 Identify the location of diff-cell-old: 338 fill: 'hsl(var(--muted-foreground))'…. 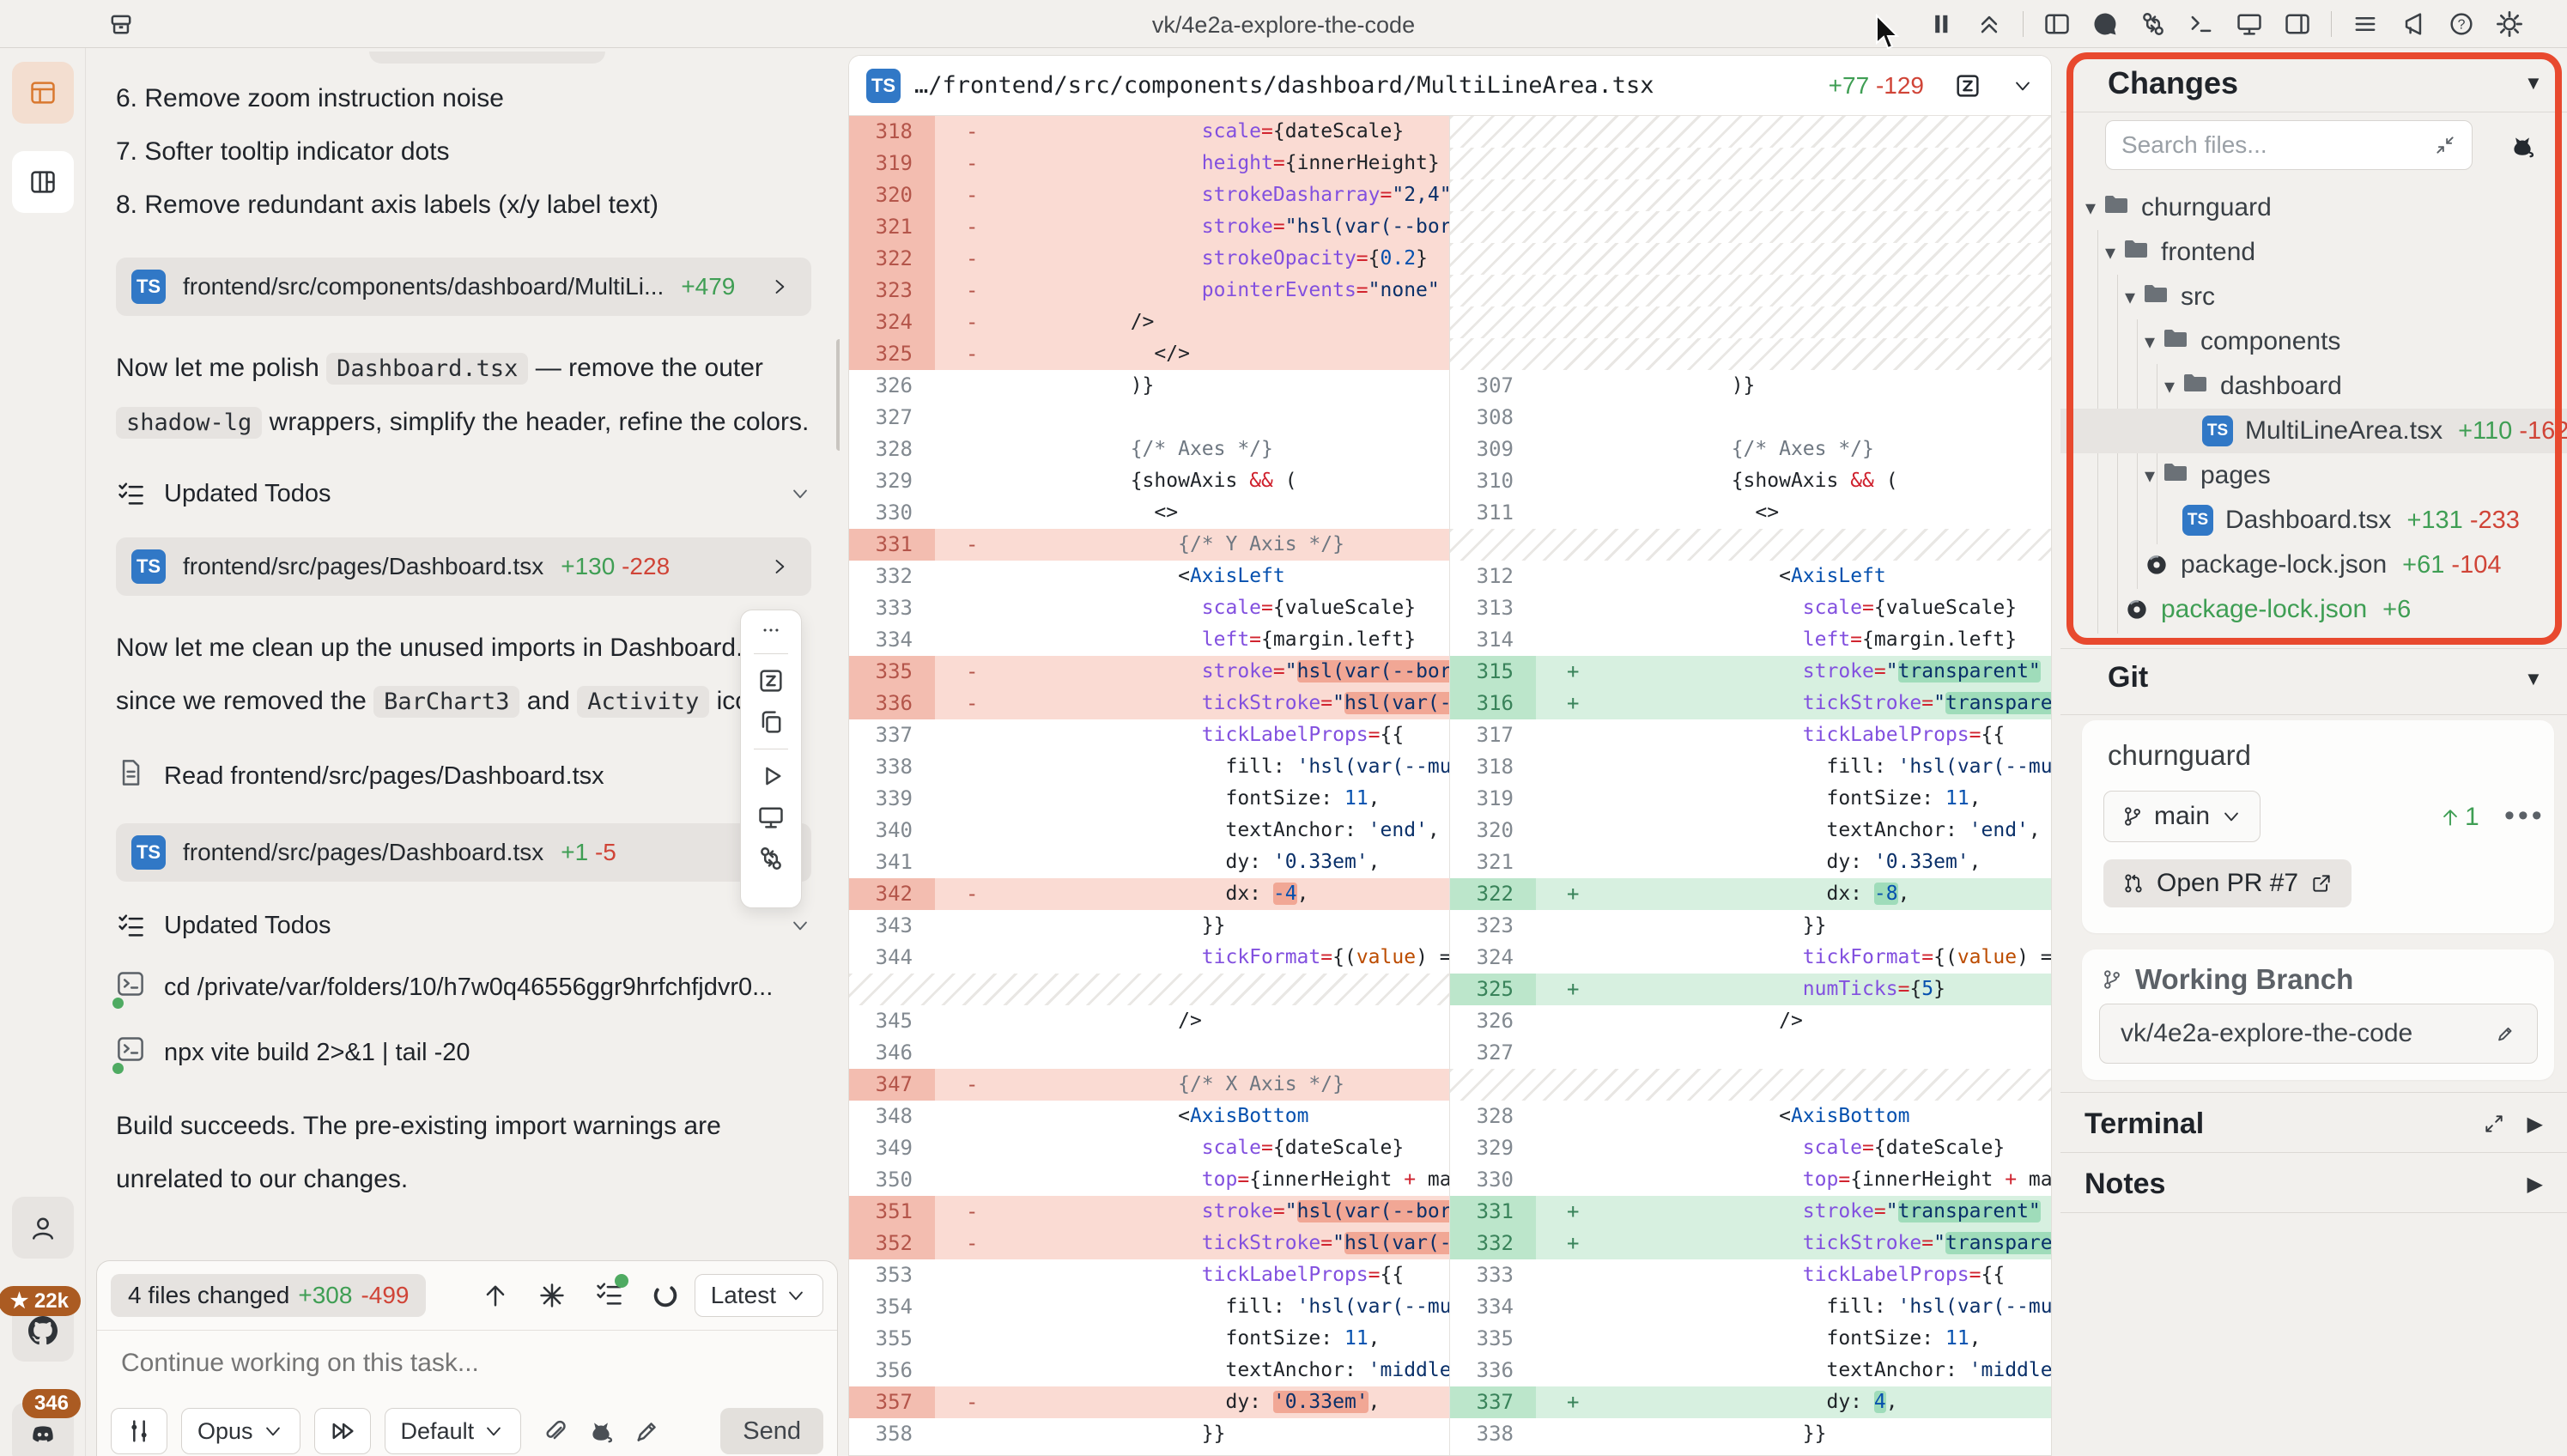
(1149, 767).